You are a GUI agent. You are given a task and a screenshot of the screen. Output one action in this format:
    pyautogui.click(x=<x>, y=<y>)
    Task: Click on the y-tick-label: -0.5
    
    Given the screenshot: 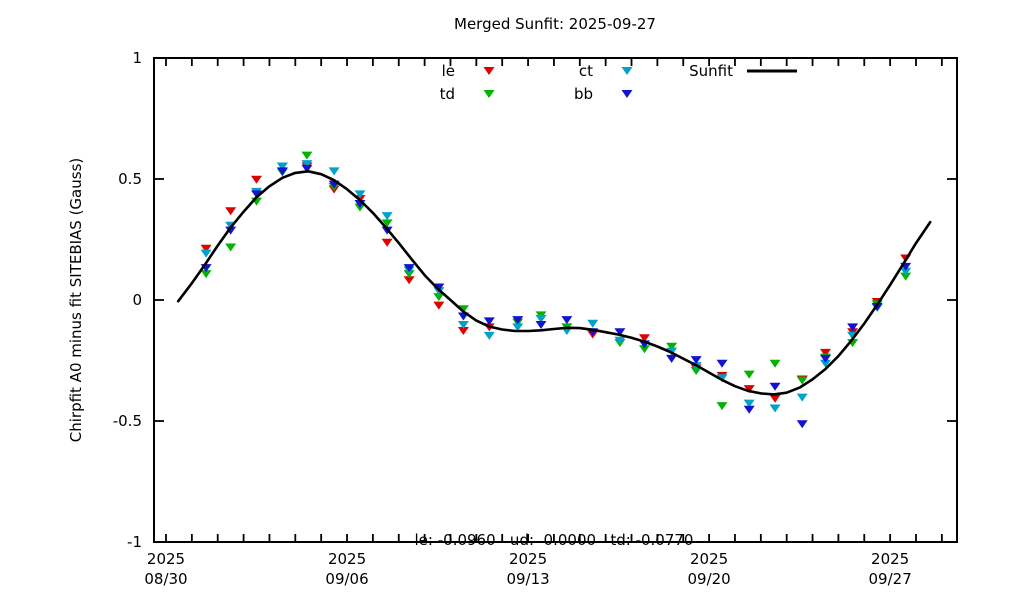 What is the action you would take?
    pyautogui.click(x=127, y=421)
    